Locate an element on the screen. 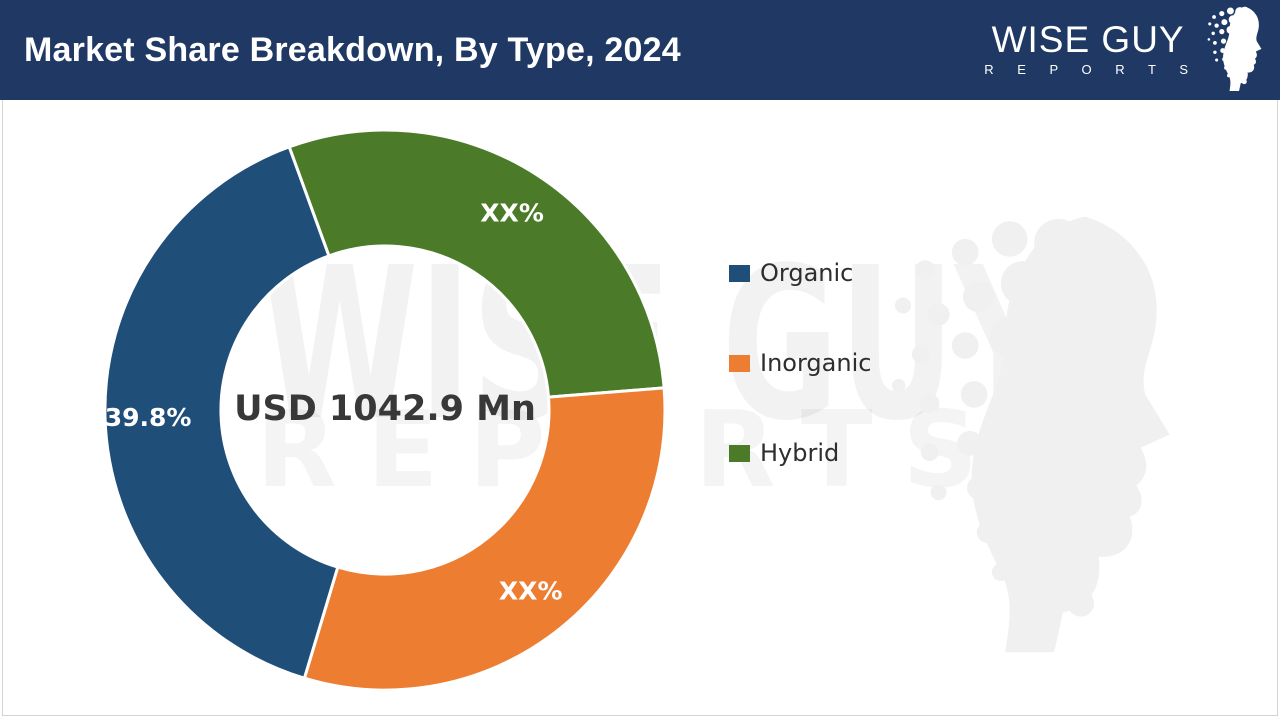 This screenshot has height=720, width=1280. legend-swatch-inorganic is located at coordinates (739, 363).